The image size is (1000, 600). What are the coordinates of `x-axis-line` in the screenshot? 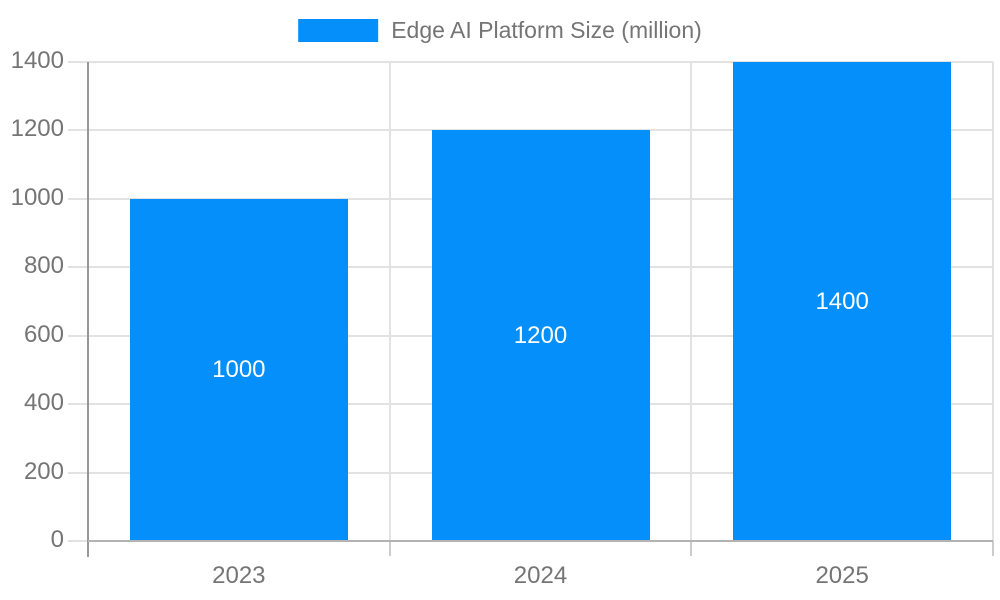 It's located at (540, 541).